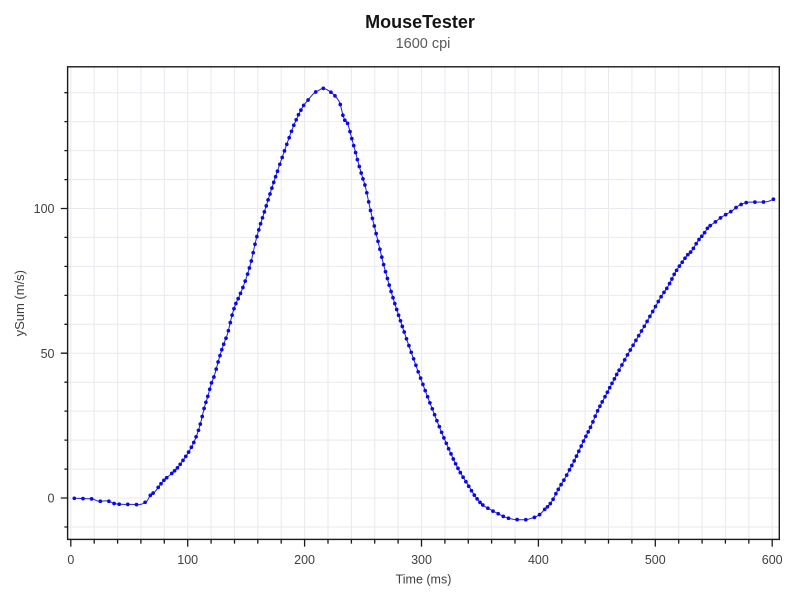  I want to click on svg-text: 600, so click(772, 560).